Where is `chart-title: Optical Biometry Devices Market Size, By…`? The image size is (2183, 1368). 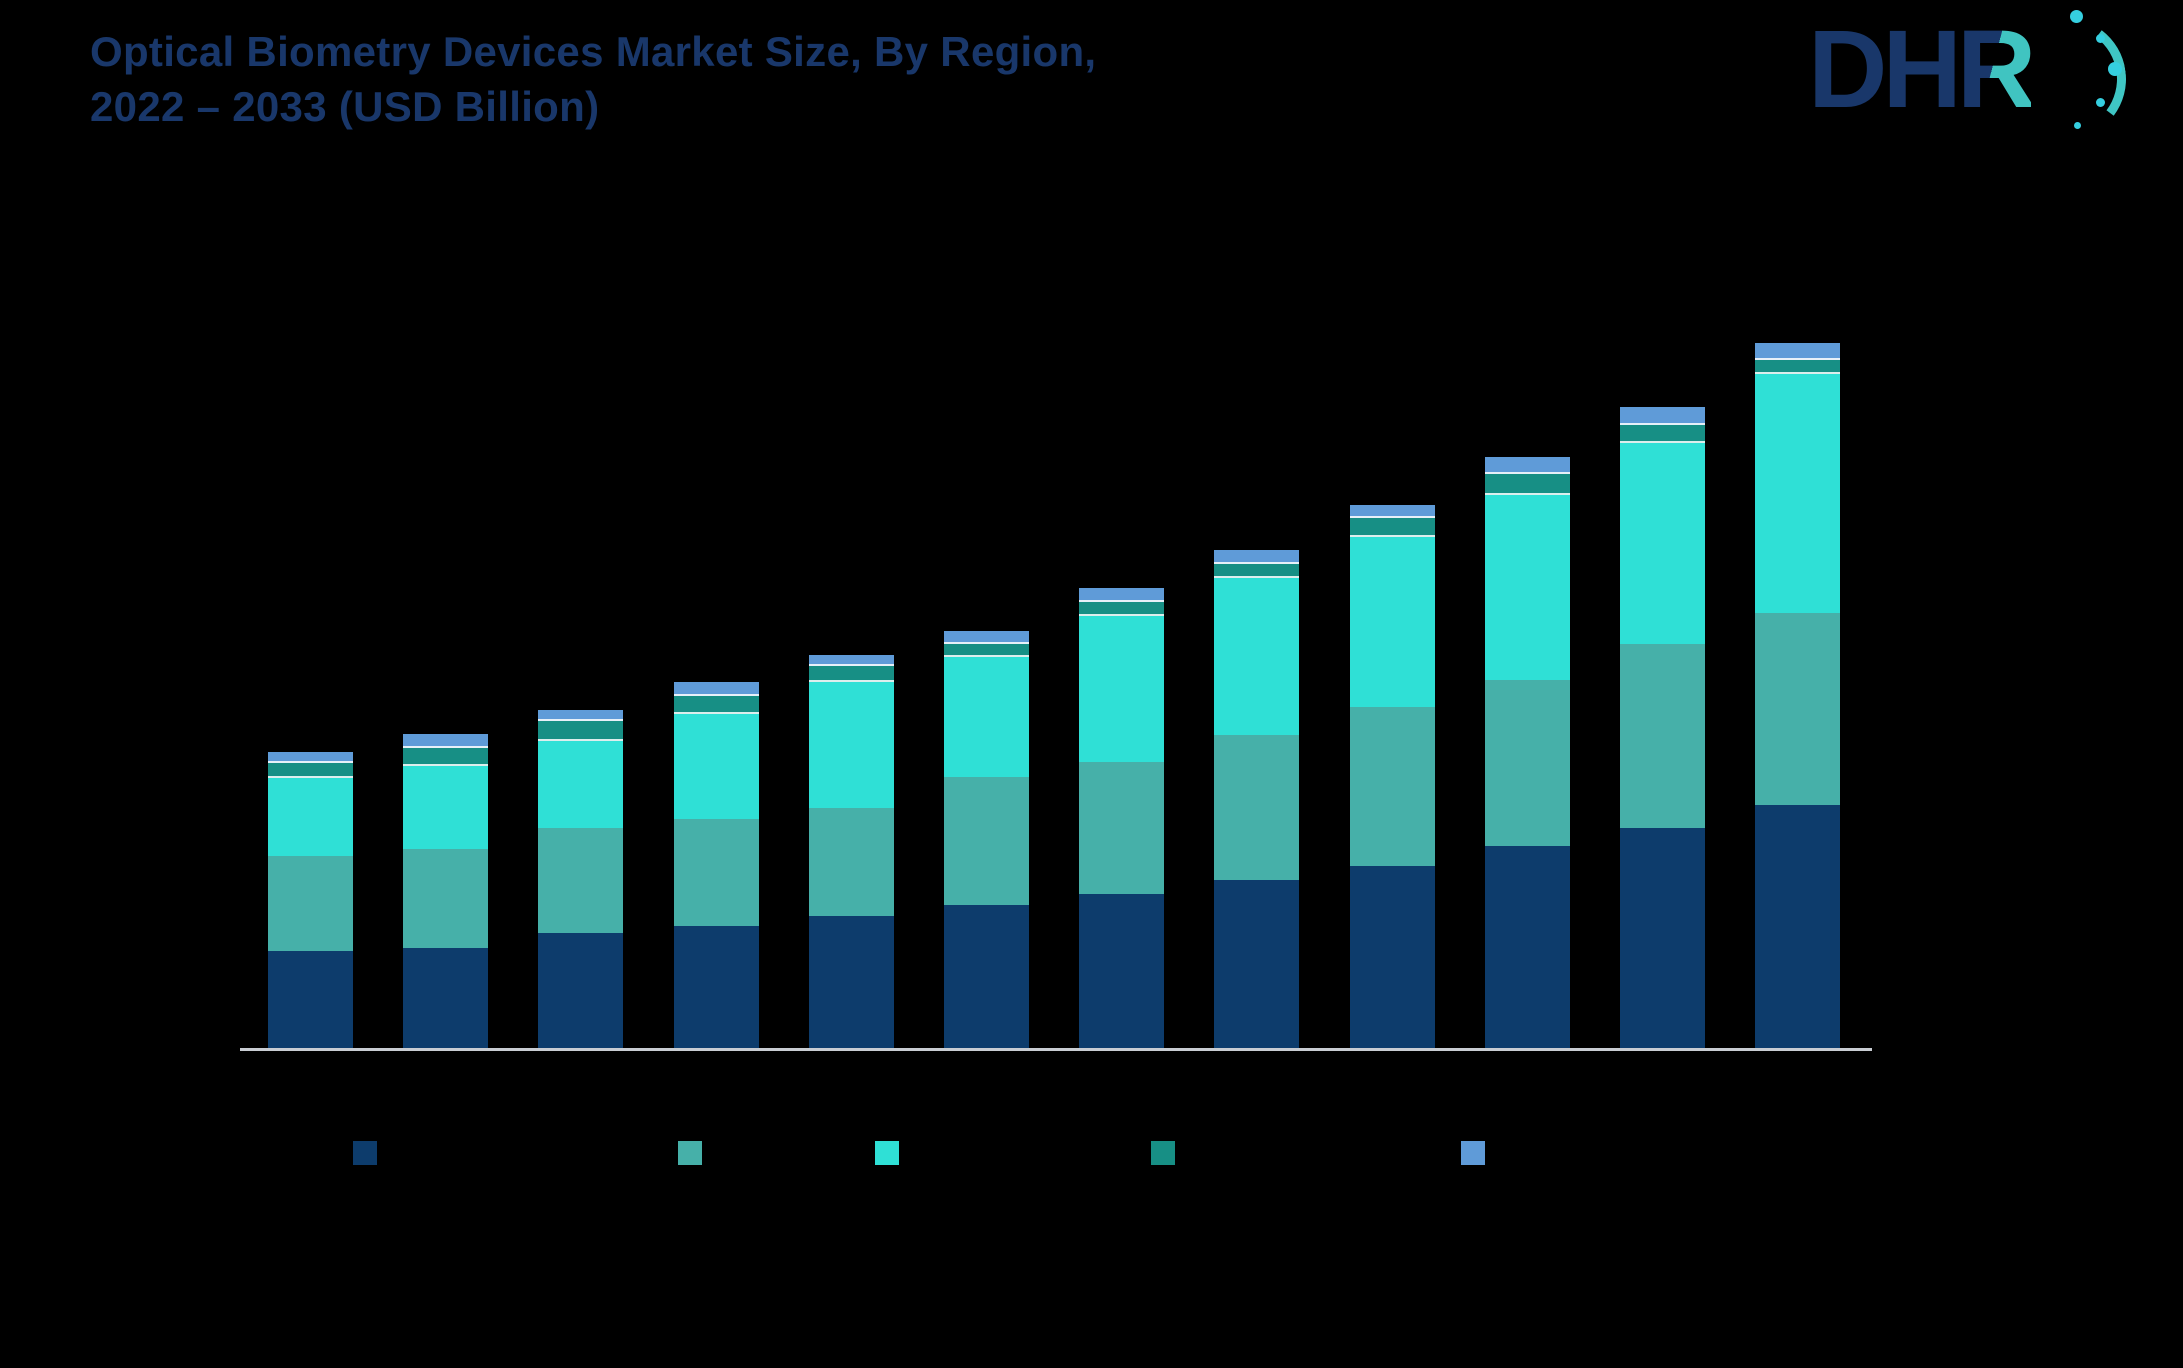 chart-title: Optical Biometry Devices Market Size, By… is located at coordinates (593, 79).